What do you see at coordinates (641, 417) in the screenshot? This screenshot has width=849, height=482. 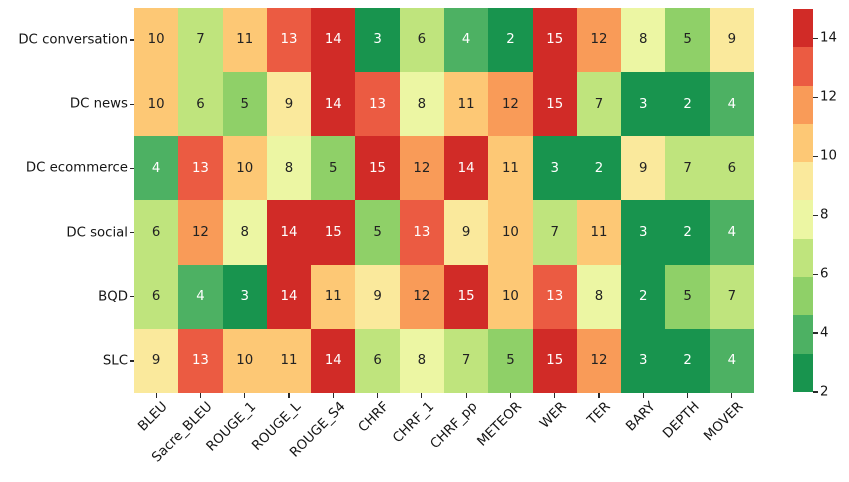 I see `x-tick-label: BARY` at bounding box center [641, 417].